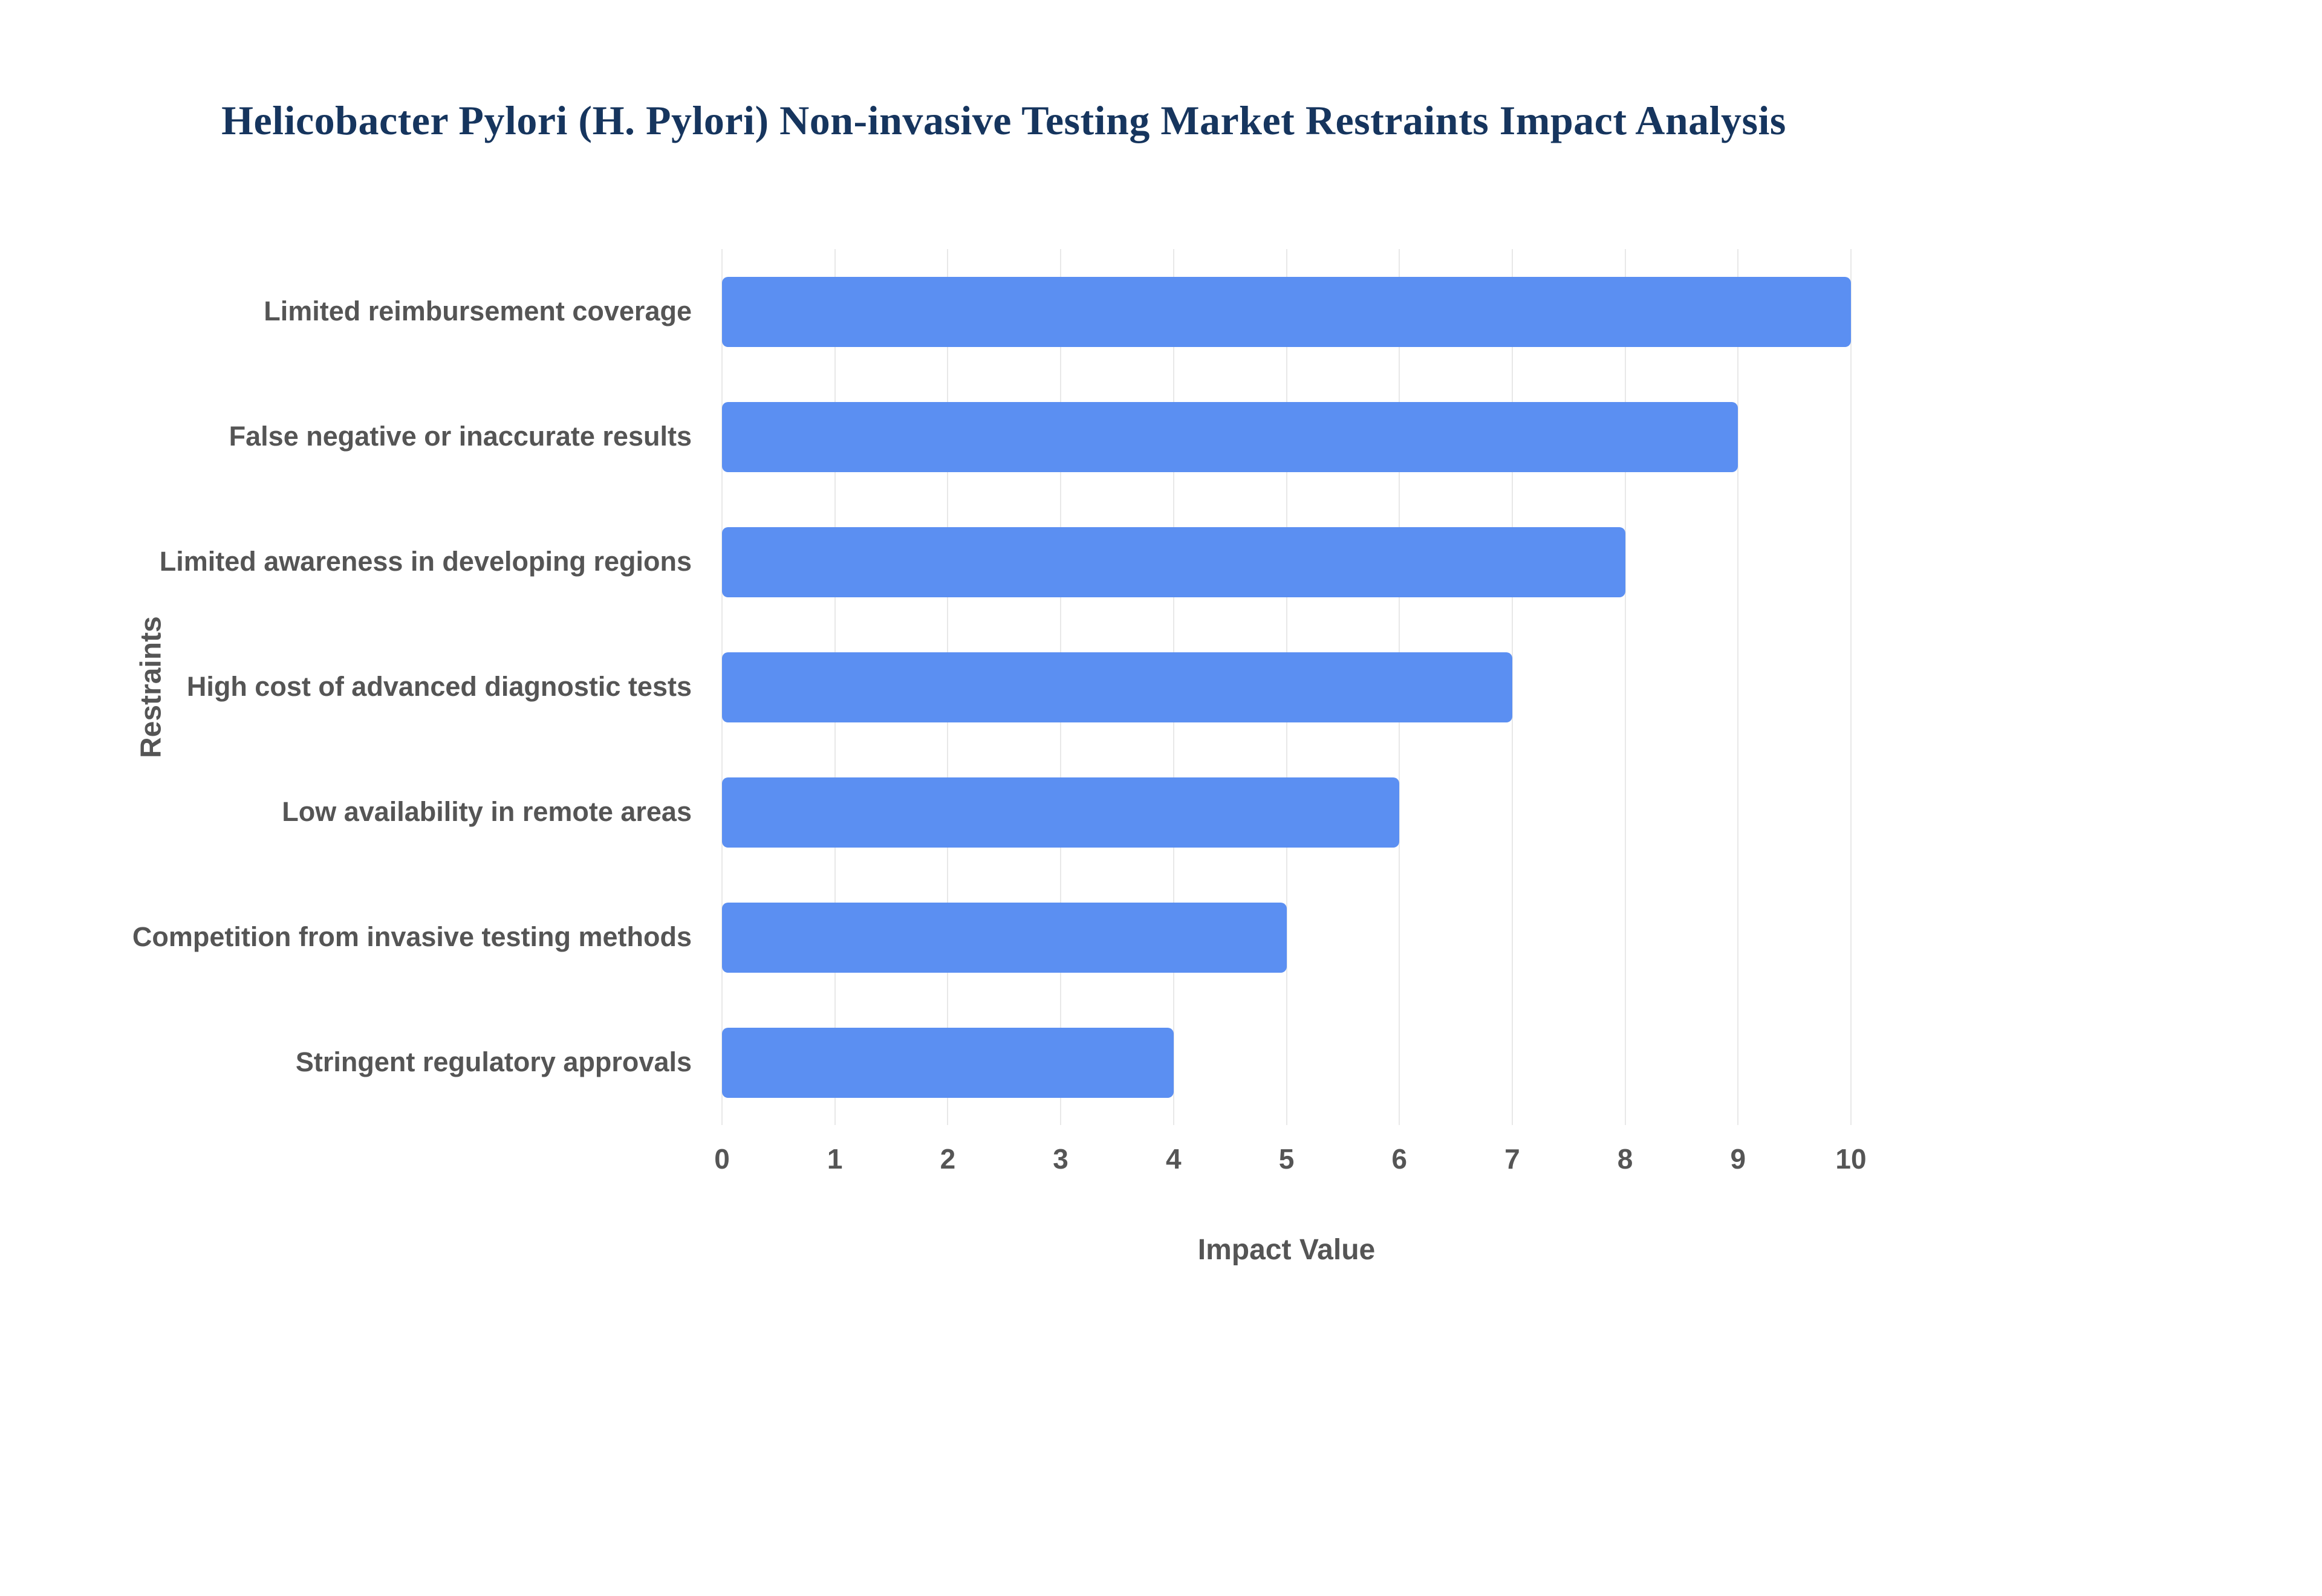  What do you see at coordinates (1399, 1159) in the screenshot?
I see `x-tick-label: 6` at bounding box center [1399, 1159].